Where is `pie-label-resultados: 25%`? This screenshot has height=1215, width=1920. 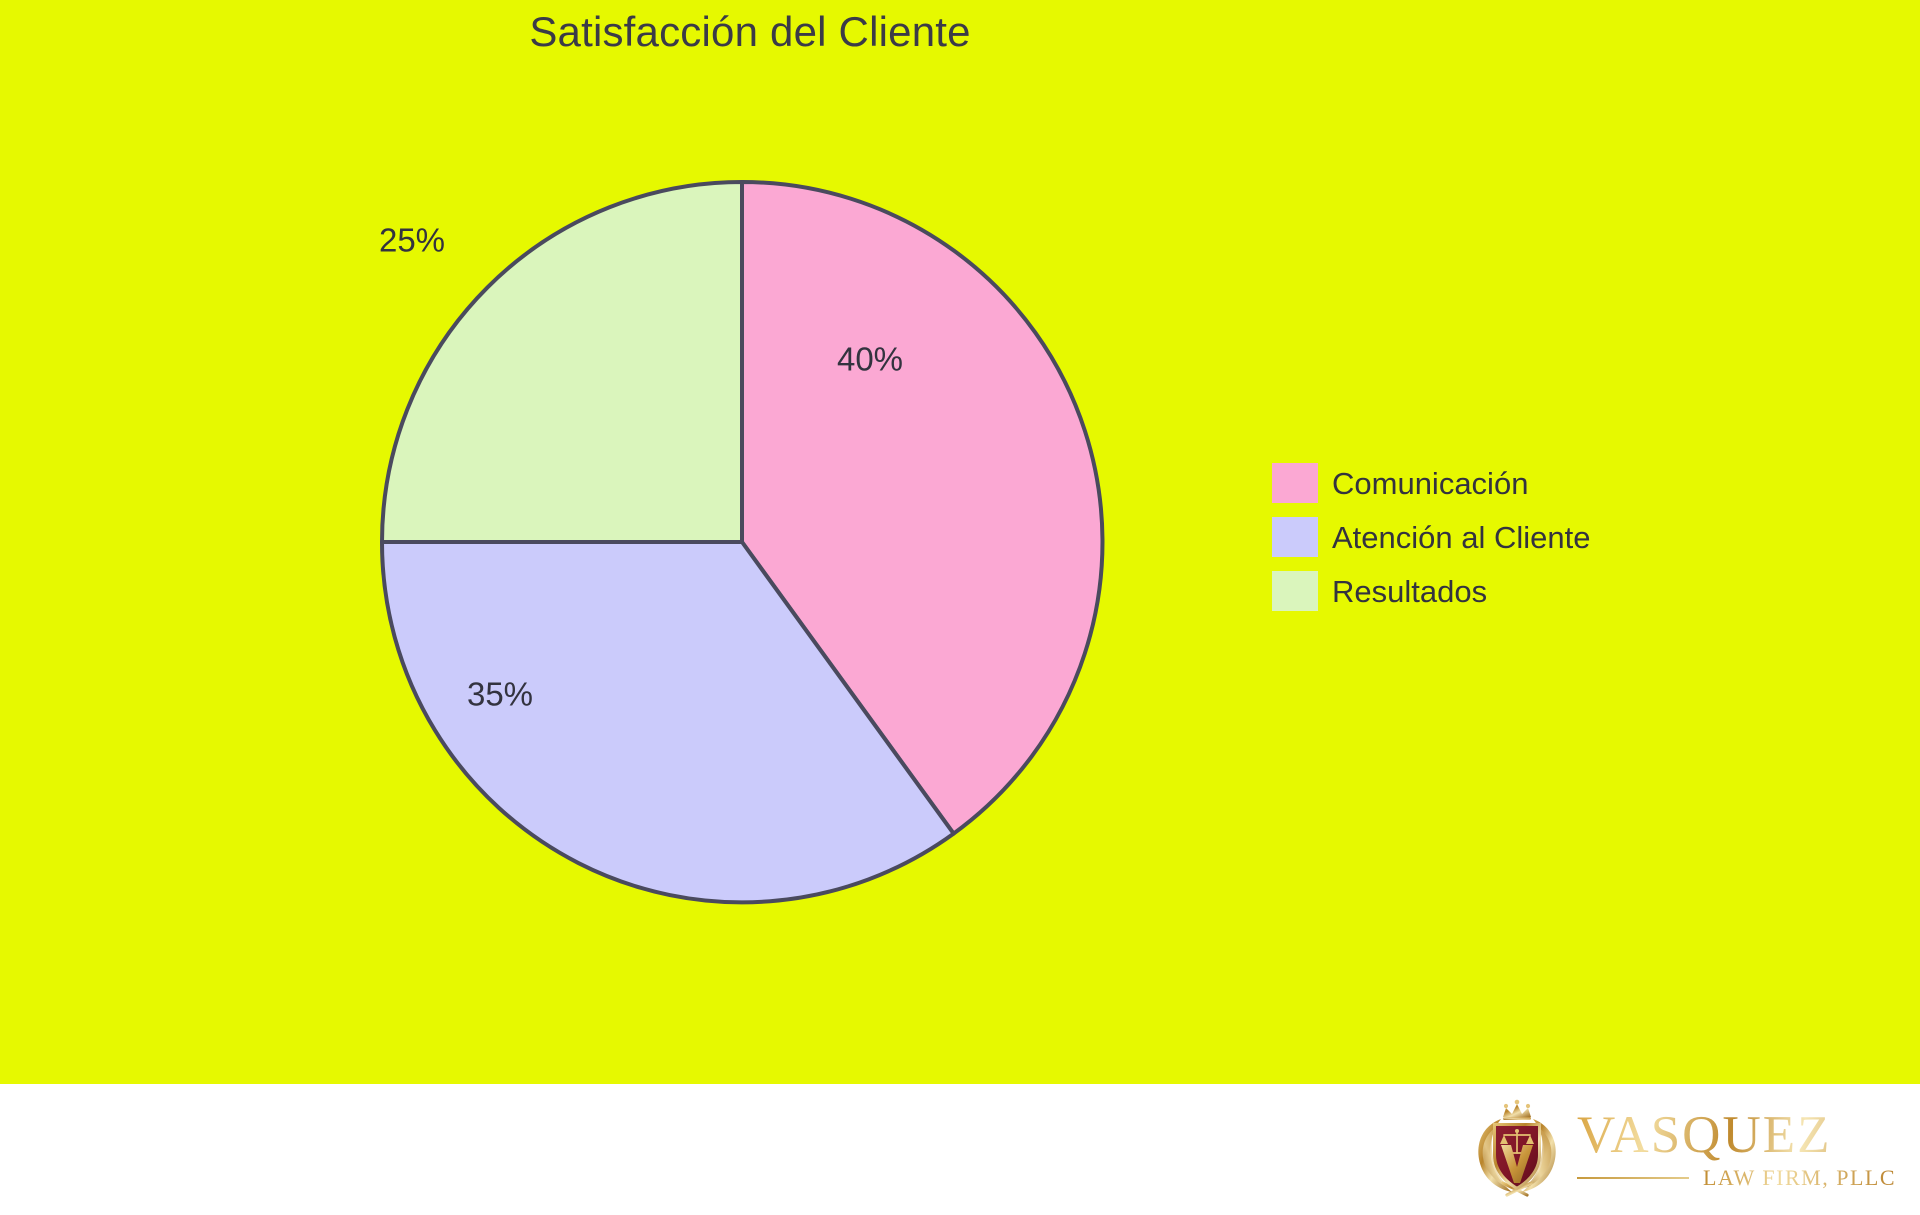
pie-label-resultados: 25% is located at coordinates (412, 240).